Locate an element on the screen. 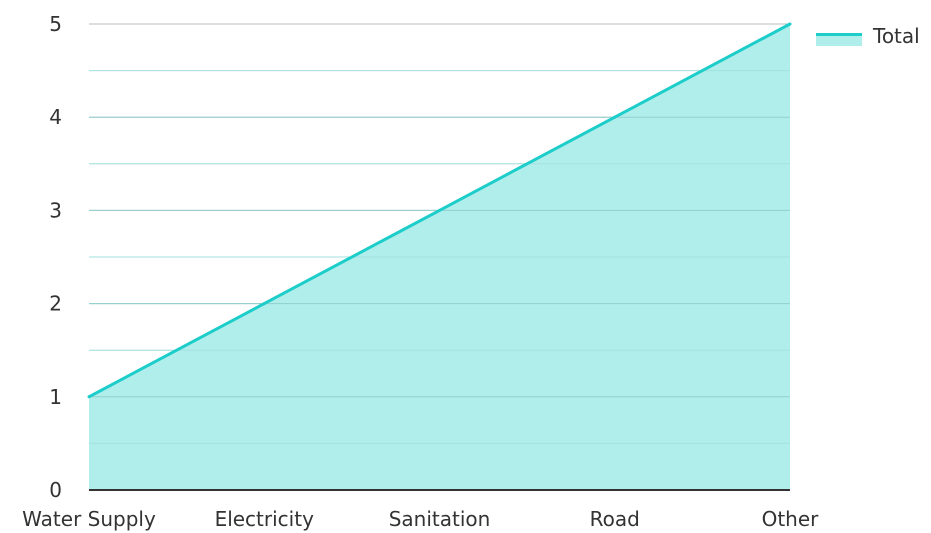 The width and height of the screenshot is (931, 533). y-tick-label: 2 is located at coordinates (55, 304).